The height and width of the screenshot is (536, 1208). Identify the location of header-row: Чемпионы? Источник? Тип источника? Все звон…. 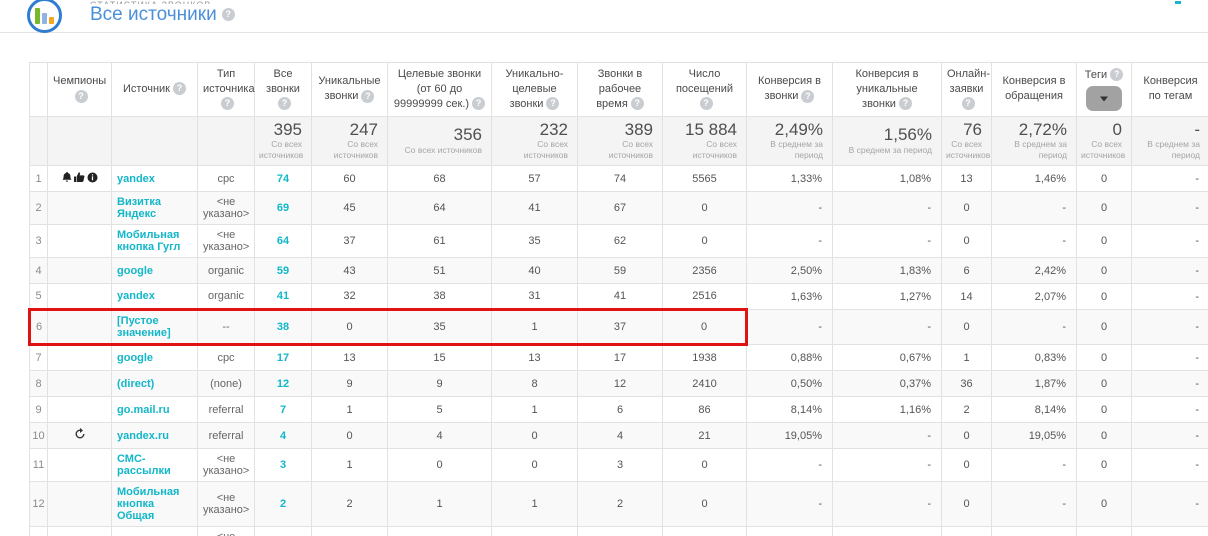
(618, 89).